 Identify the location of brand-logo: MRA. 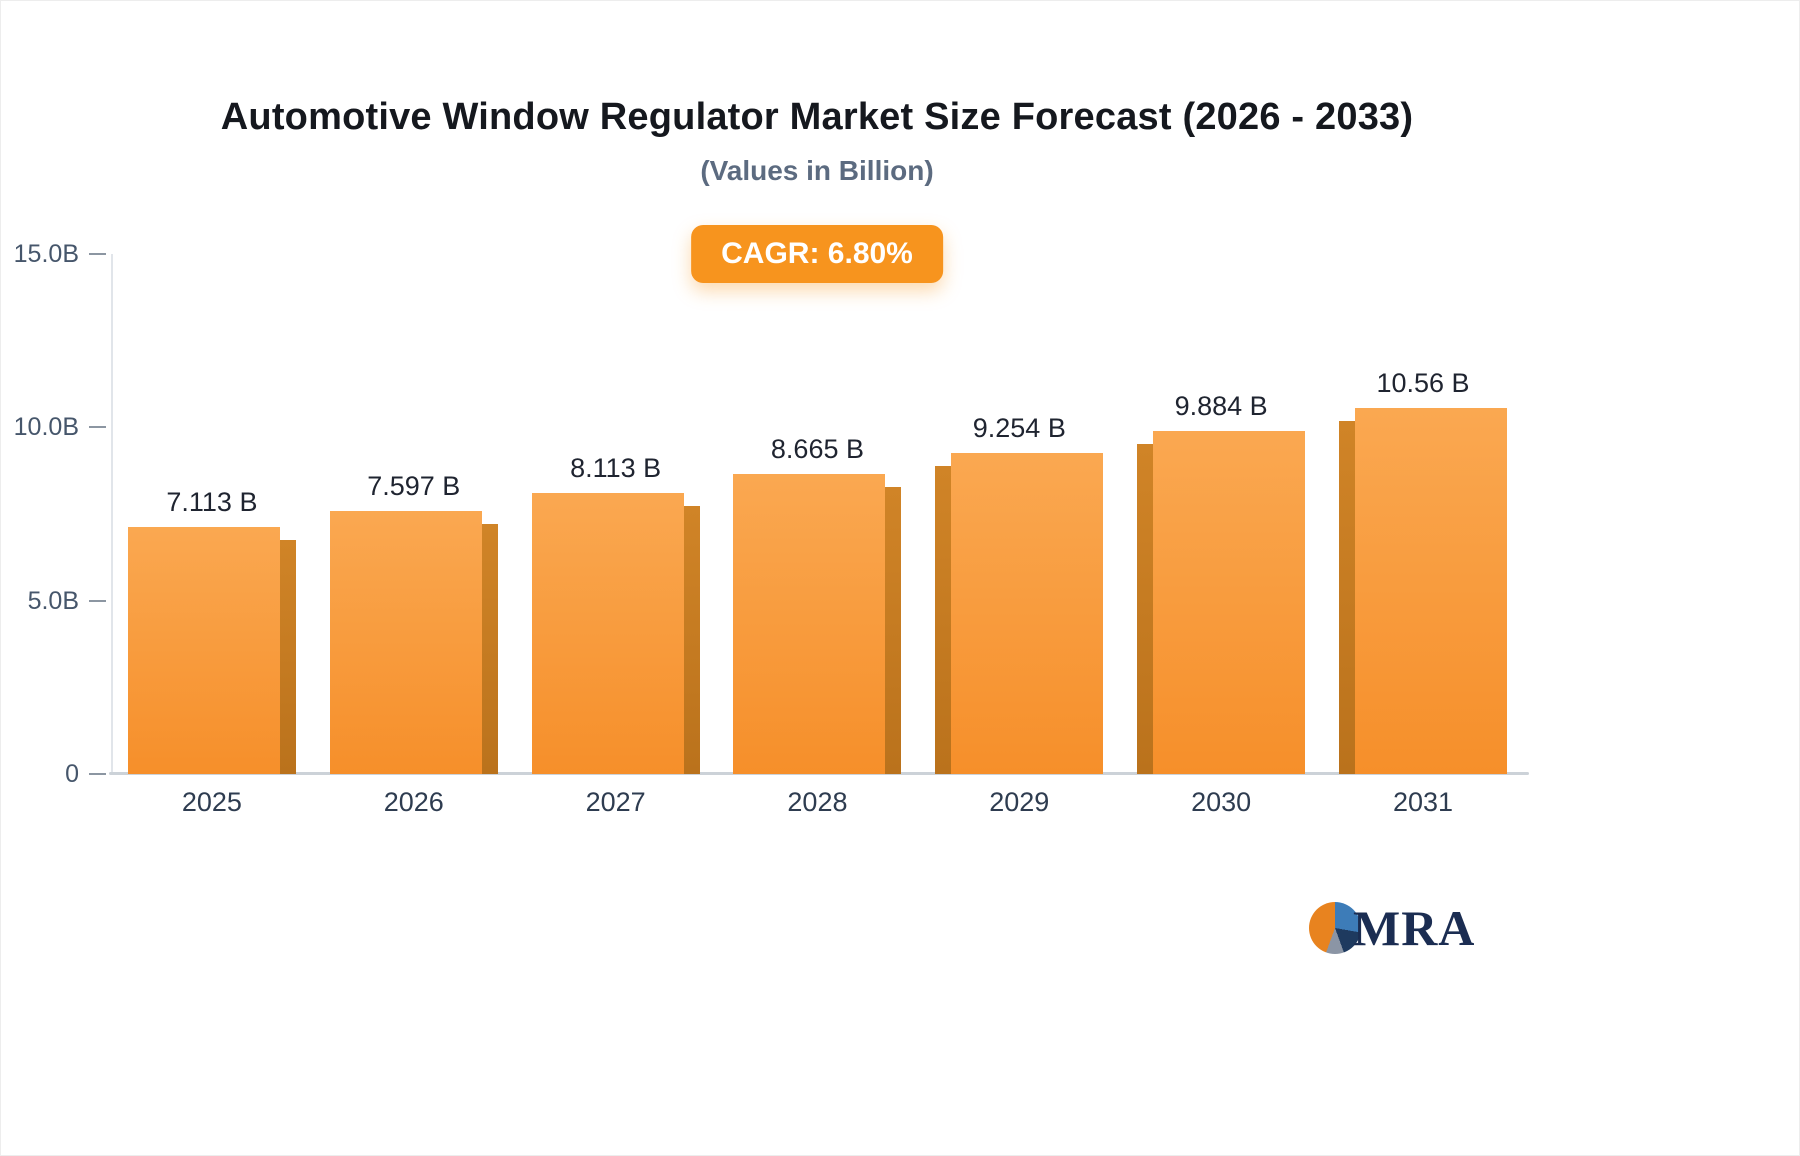
(1392, 928).